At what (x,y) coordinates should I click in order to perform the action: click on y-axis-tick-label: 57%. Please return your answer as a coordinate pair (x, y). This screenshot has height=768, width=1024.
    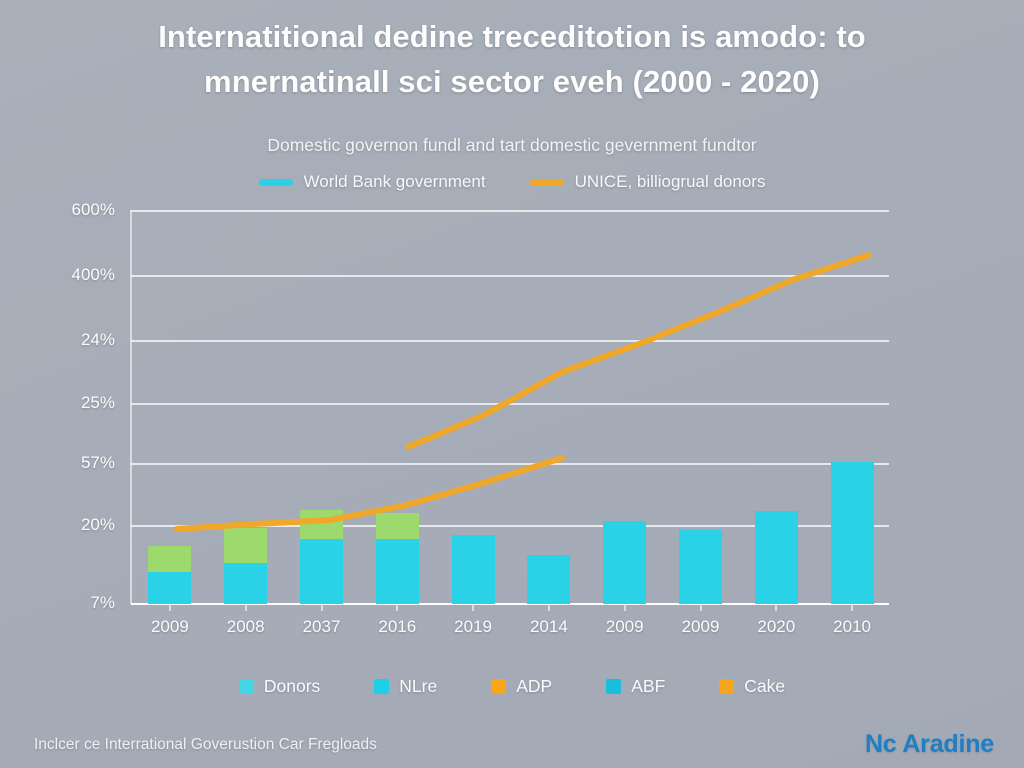
    Looking at the image, I should click on (97, 462).